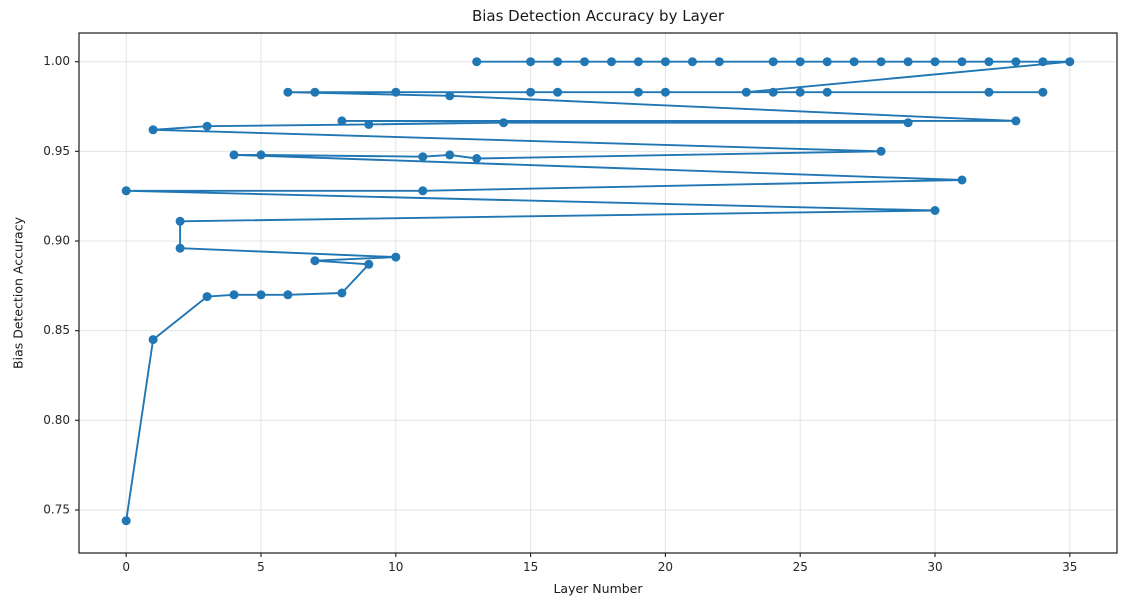  What do you see at coordinates (1069, 567) in the screenshot?
I see `x-tick-label: 35` at bounding box center [1069, 567].